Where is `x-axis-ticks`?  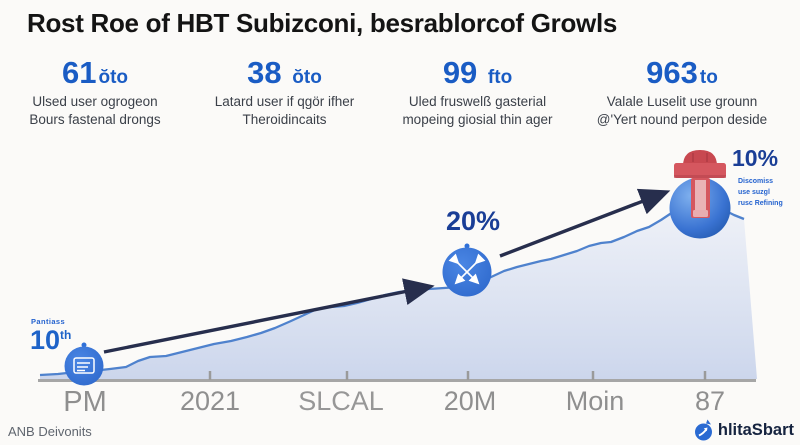
x-axis-ticks is located at coordinates (457, 375).